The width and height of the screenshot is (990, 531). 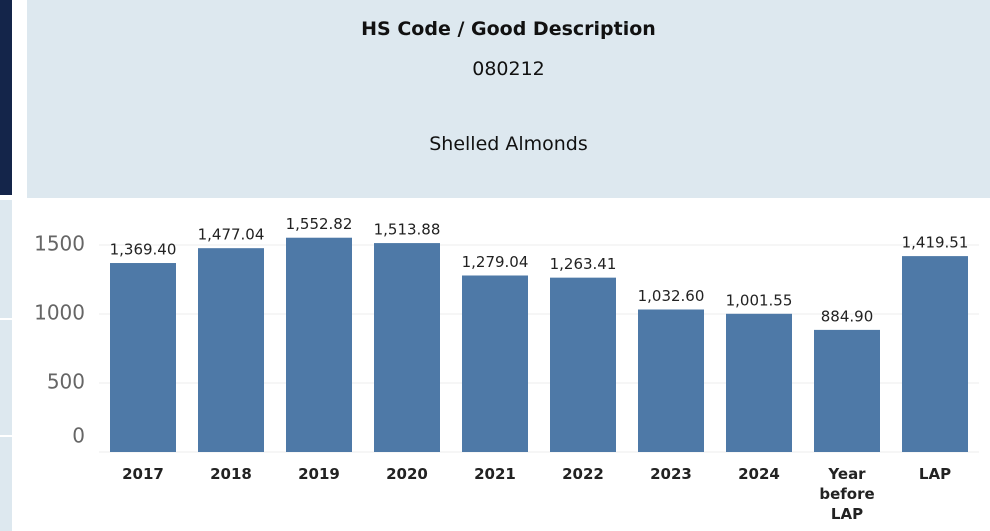 I want to click on value-label: 1,263.41, so click(x=583, y=264).